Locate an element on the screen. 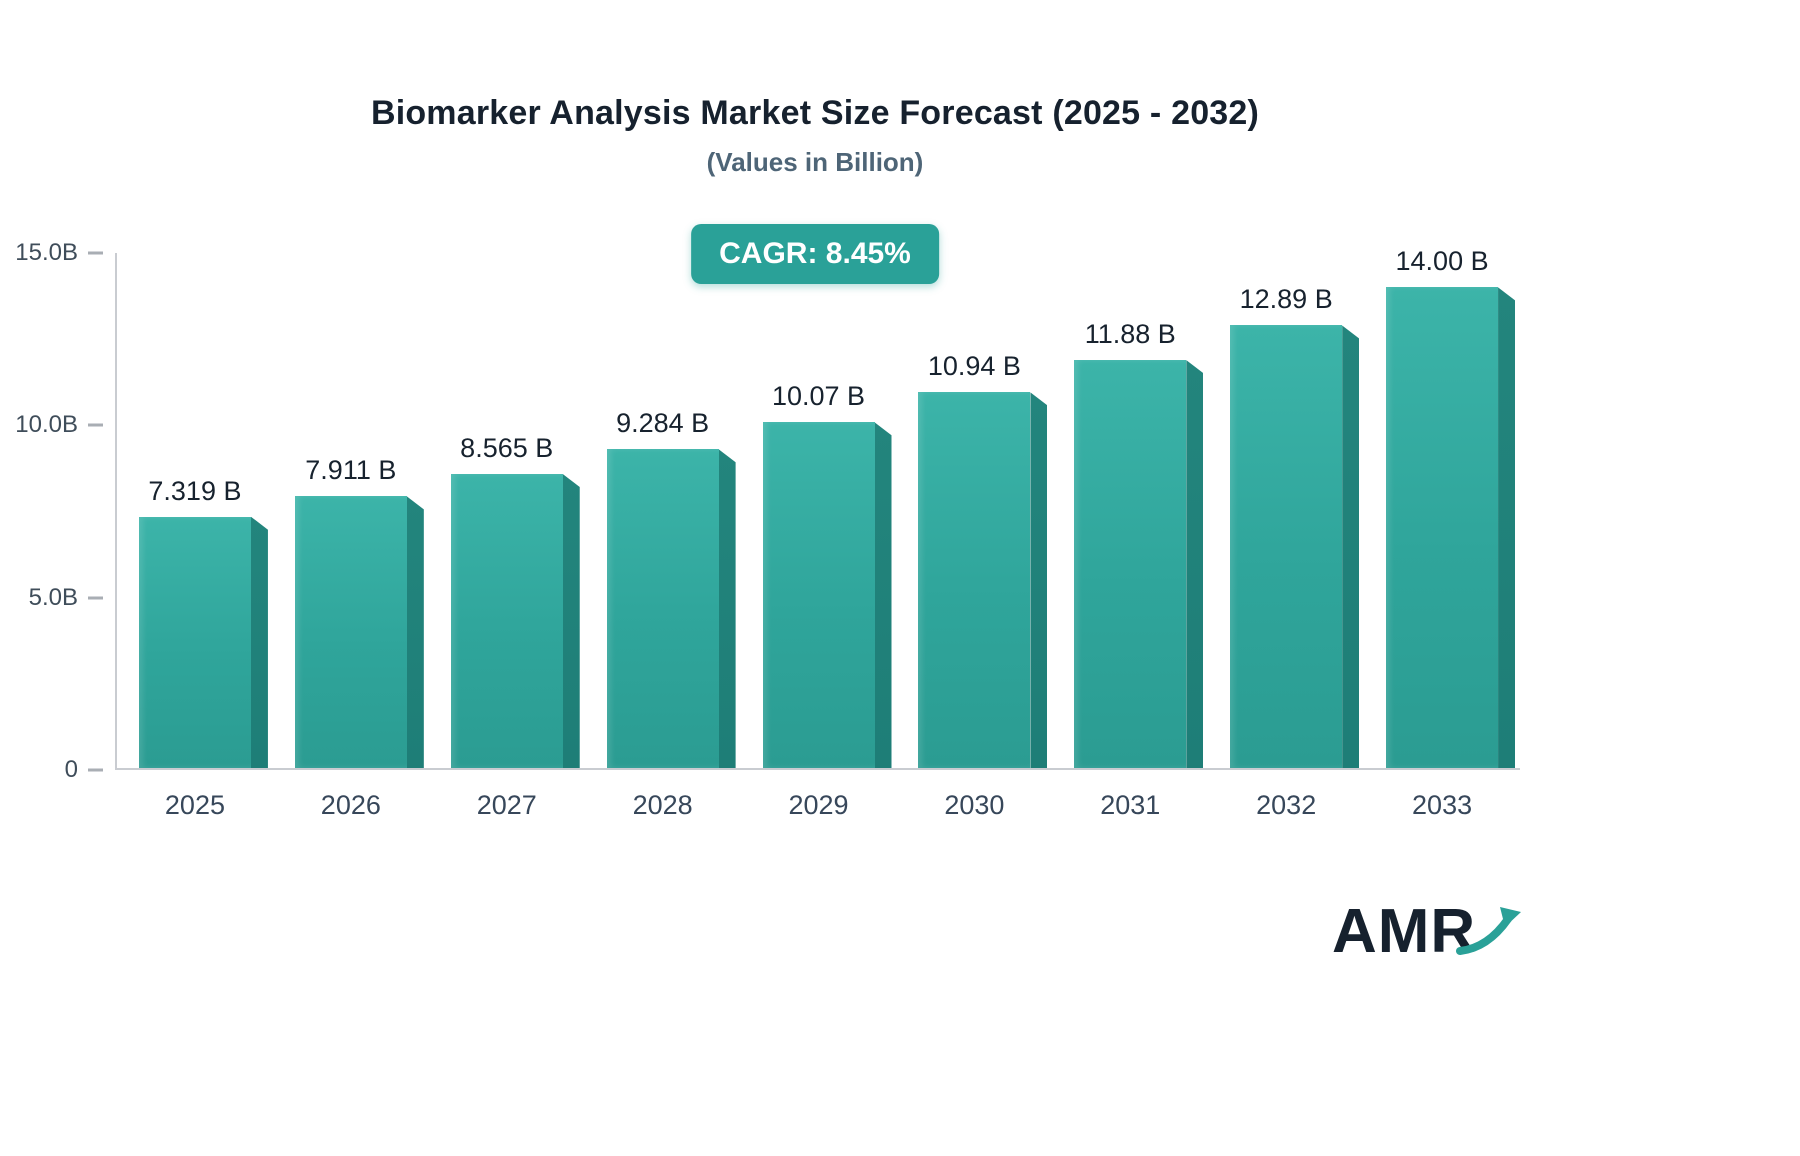  bar-cell: 10.07 B 2029 is located at coordinates (819, 536).